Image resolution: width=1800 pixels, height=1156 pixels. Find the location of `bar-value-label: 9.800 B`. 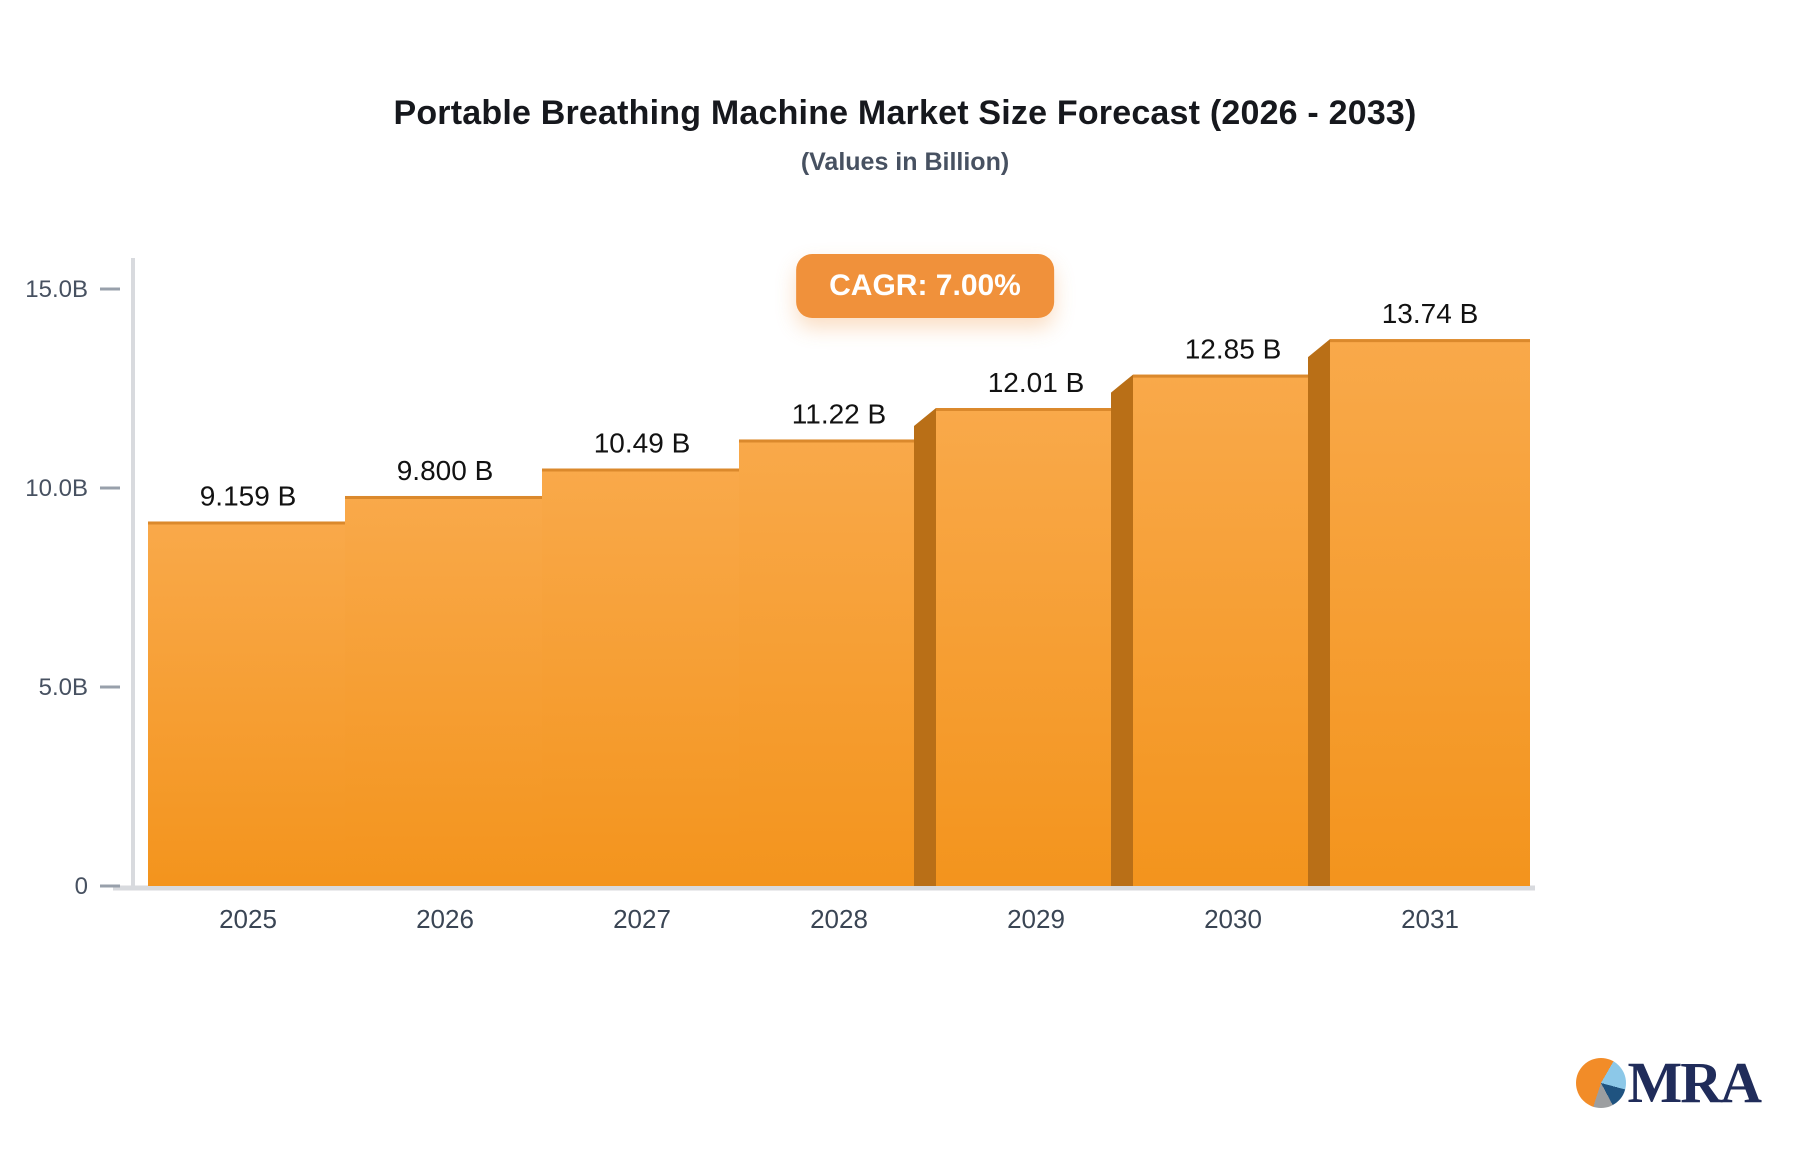

bar-value-label: 9.800 B is located at coordinates (445, 470).